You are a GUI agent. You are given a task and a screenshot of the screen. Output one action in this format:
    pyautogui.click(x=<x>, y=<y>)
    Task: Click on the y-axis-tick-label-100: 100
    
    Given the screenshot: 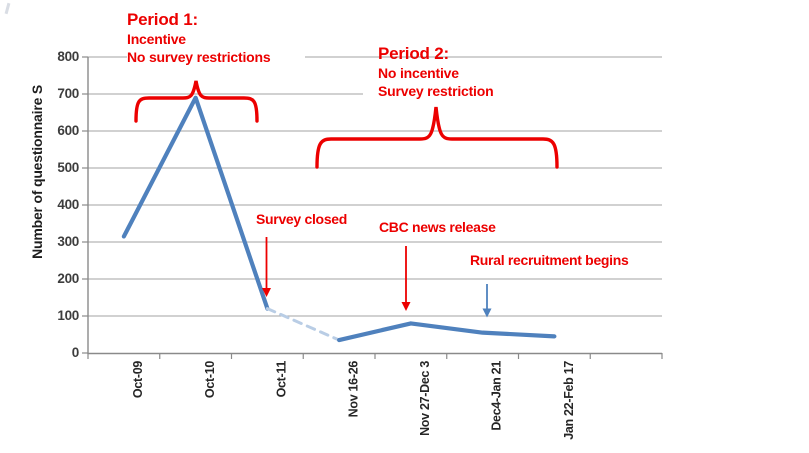 What is the action you would take?
    pyautogui.click(x=68, y=315)
    